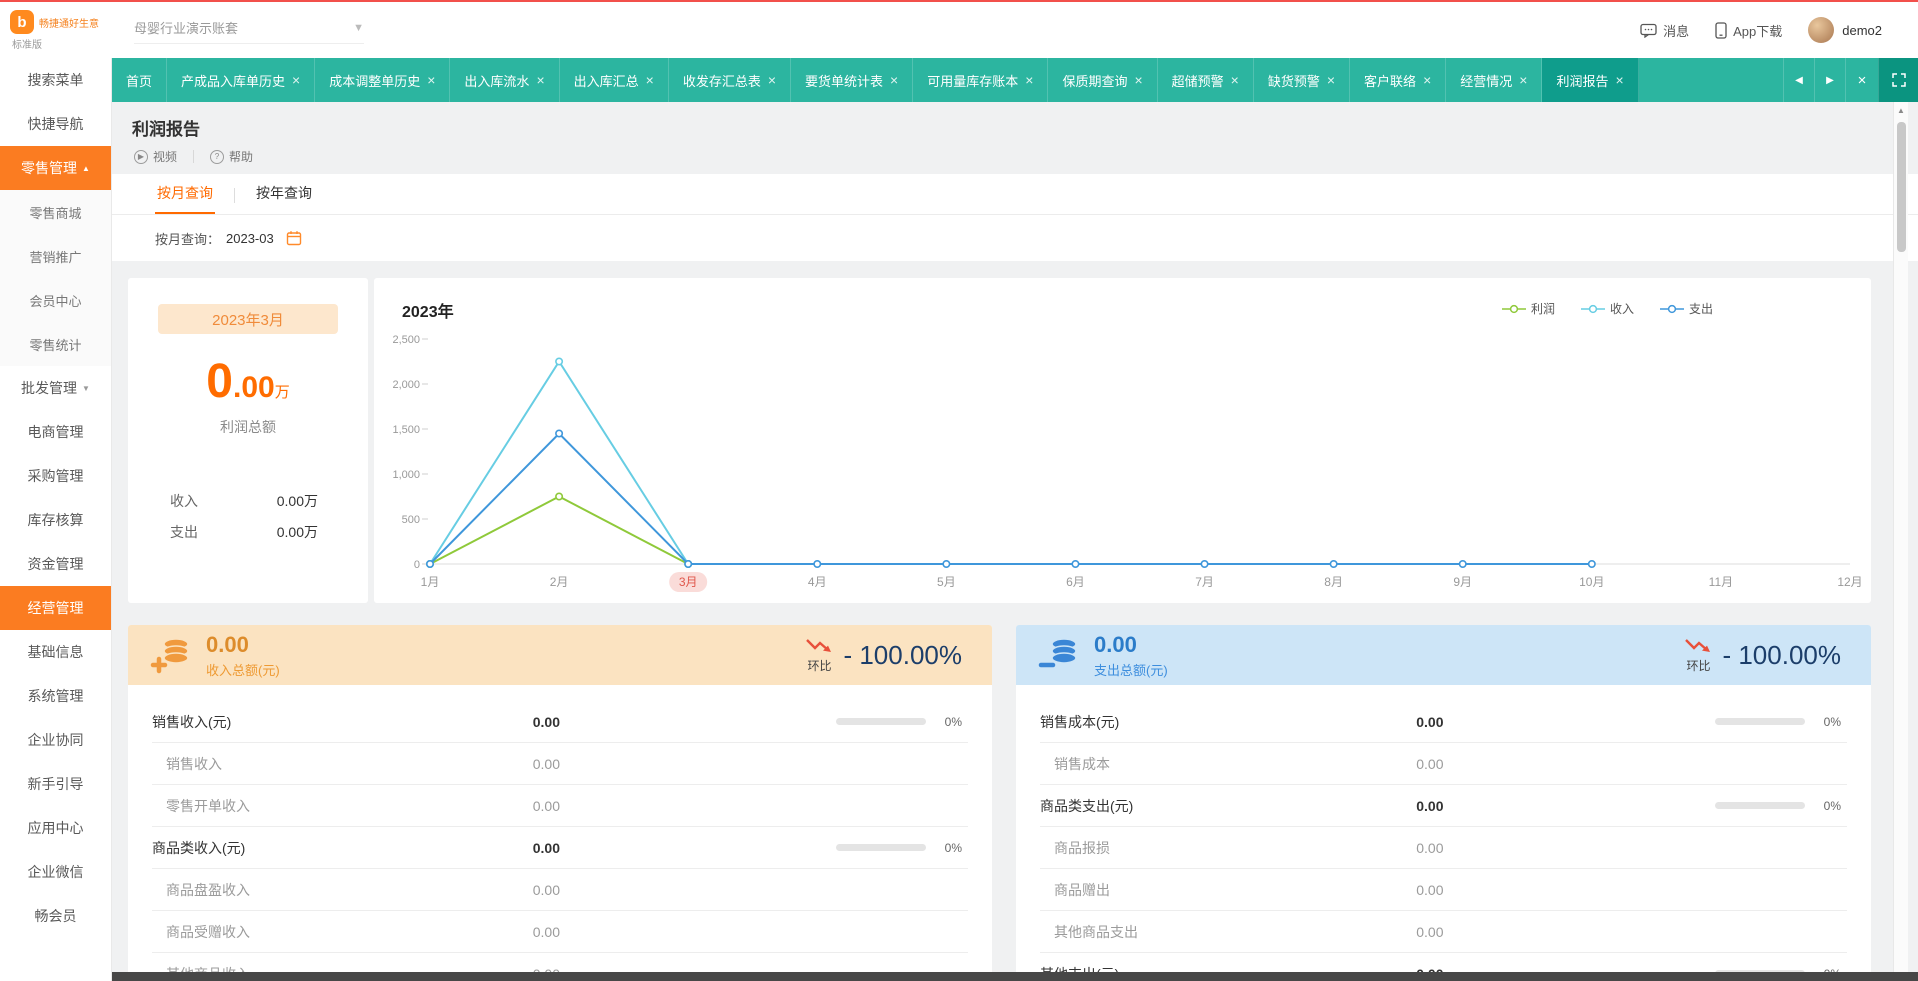 This screenshot has height=981, width=1918. What do you see at coordinates (358, 27) in the screenshot?
I see `chevron-down-icon: ▼` at bounding box center [358, 27].